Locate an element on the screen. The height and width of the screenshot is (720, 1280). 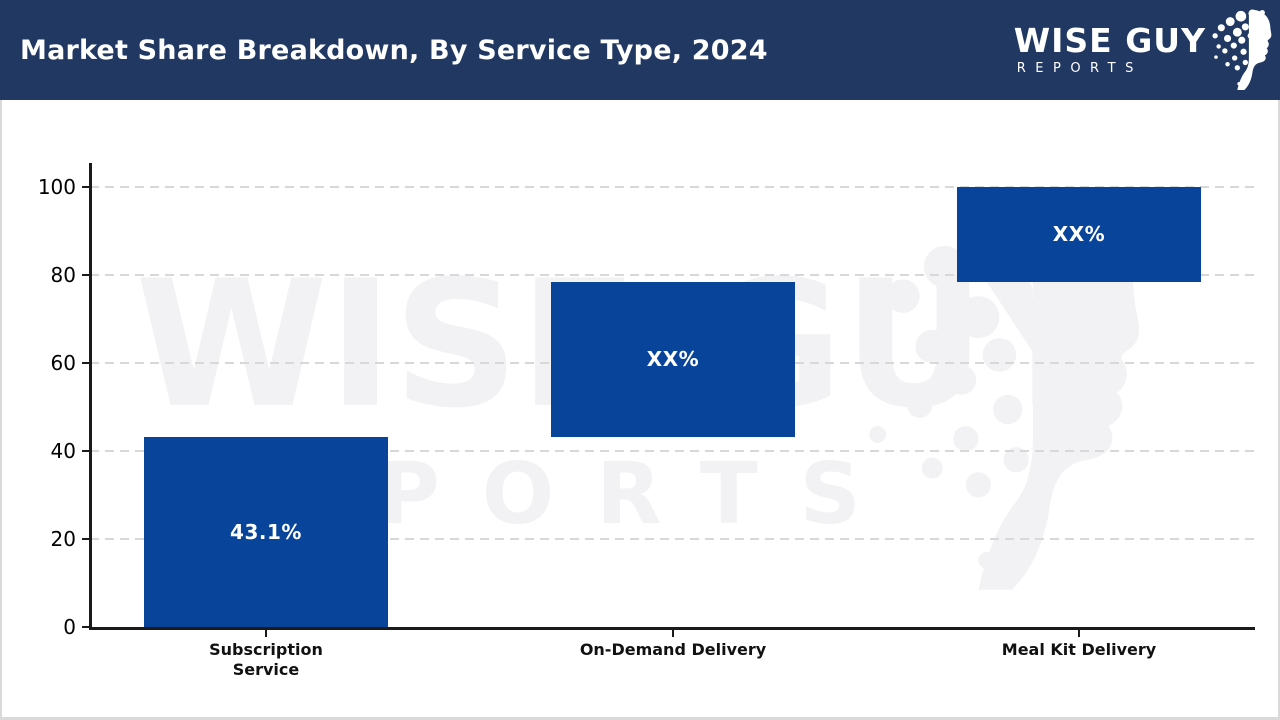
y-tick-label-20: 20 is located at coordinates (63, 539).